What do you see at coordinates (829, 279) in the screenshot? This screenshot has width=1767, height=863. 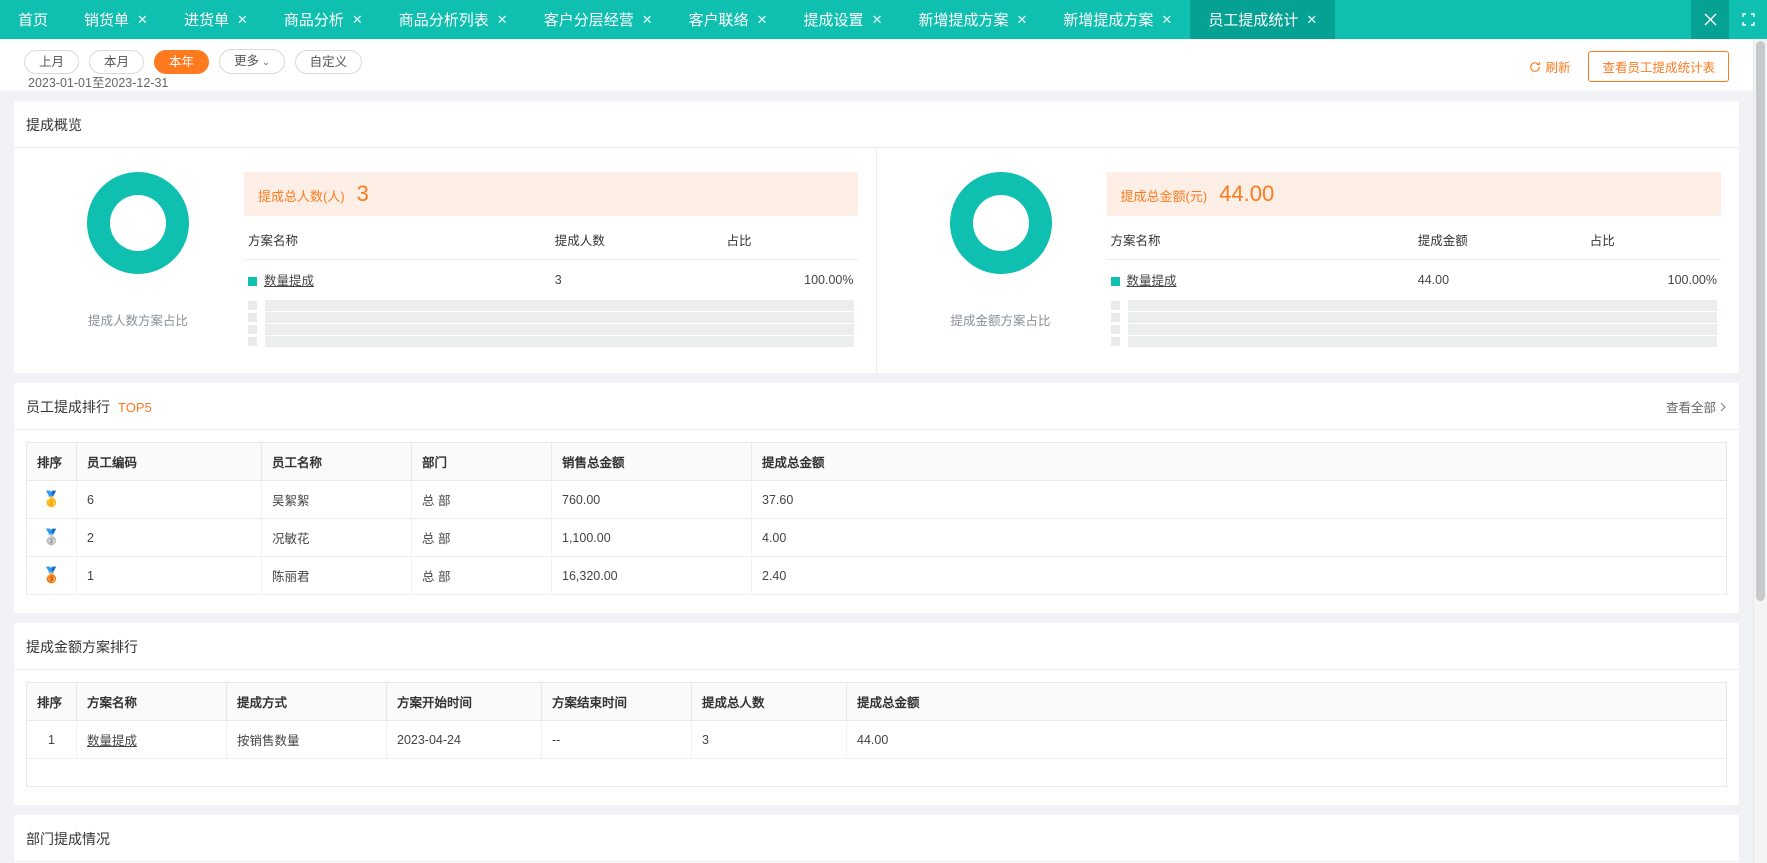 I see `cell-ratio: 100.00%` at bounding box center [829, 279].